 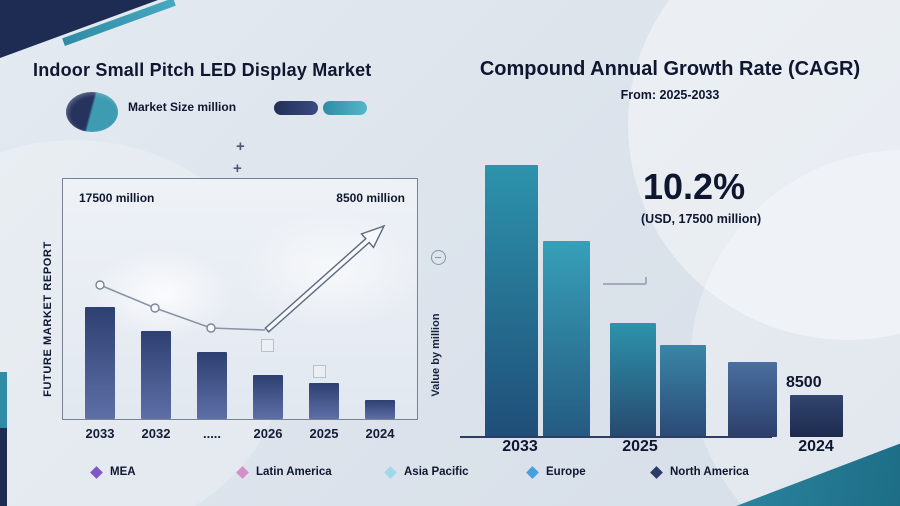 What do you see at coordinates (701, 219) in the screenshot?
I see `cagr-note: (USD, 17500 million)` at bounding box center [701, 219].